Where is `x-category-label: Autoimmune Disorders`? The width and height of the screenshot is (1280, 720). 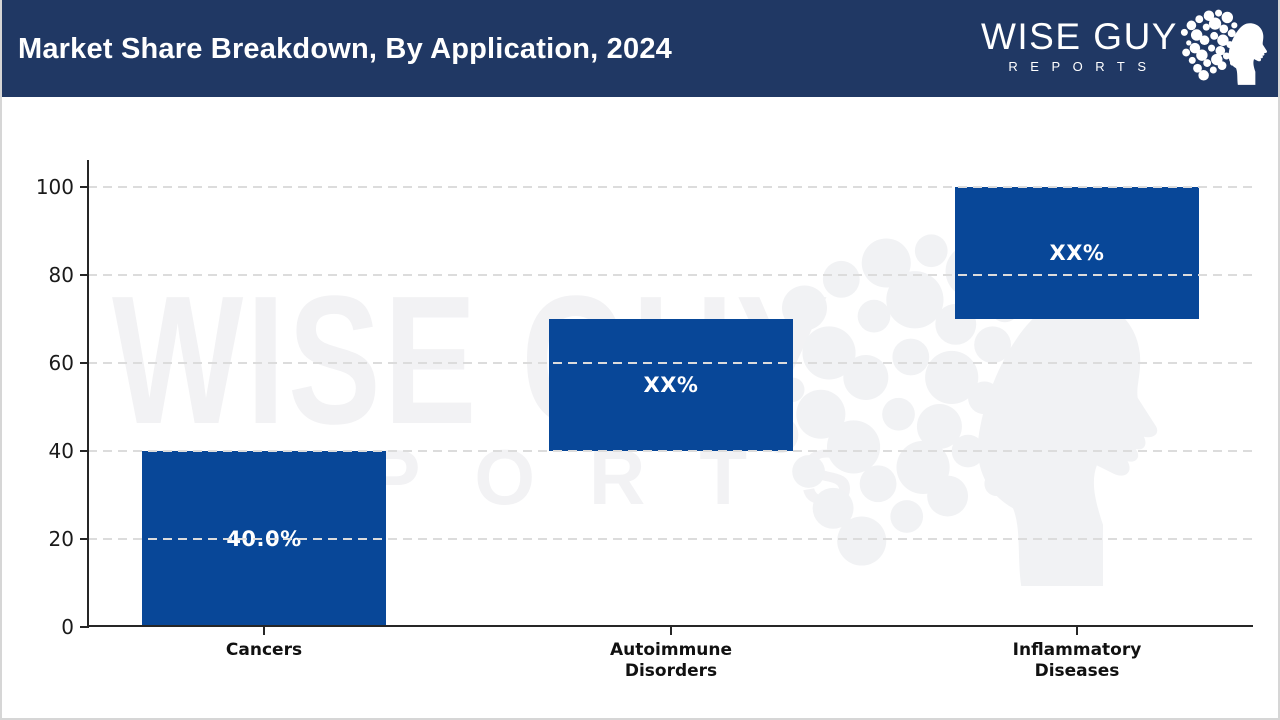
x-category-label: Autoimmune Disorders is located at coordinates (671, 660).